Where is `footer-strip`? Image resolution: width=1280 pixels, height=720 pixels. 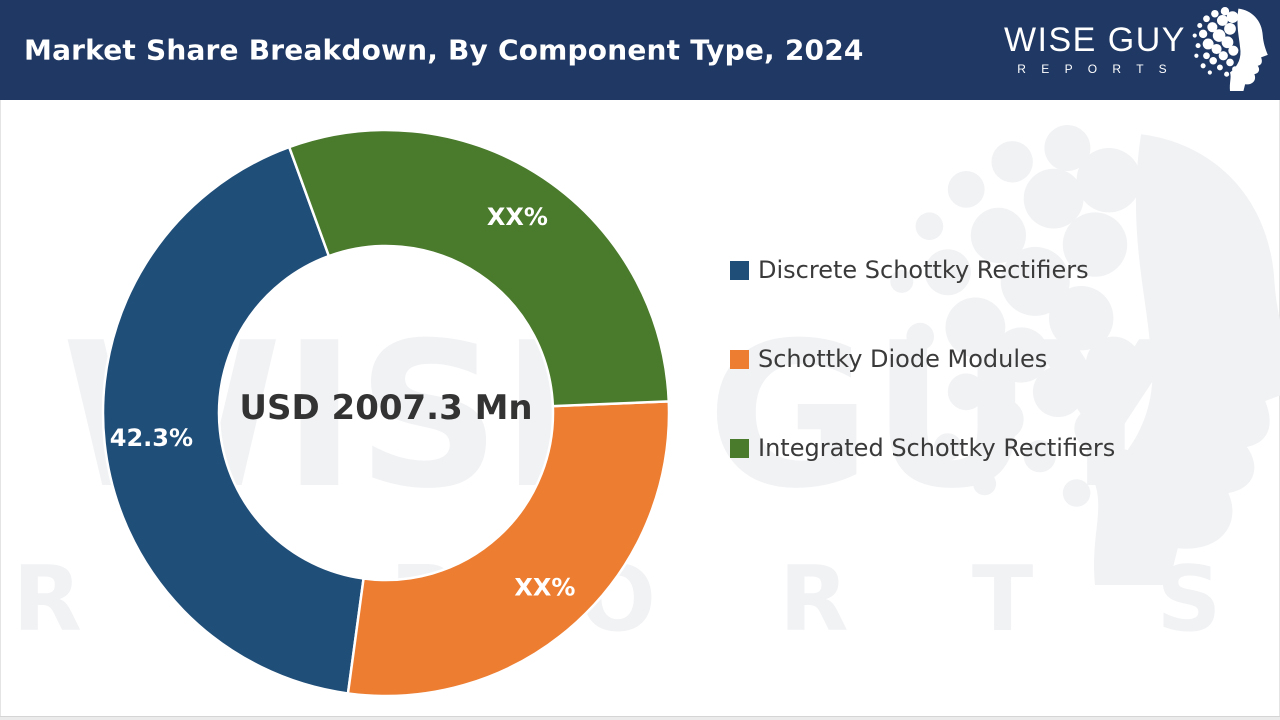 footer-strip is located at coordinates (640, 718).